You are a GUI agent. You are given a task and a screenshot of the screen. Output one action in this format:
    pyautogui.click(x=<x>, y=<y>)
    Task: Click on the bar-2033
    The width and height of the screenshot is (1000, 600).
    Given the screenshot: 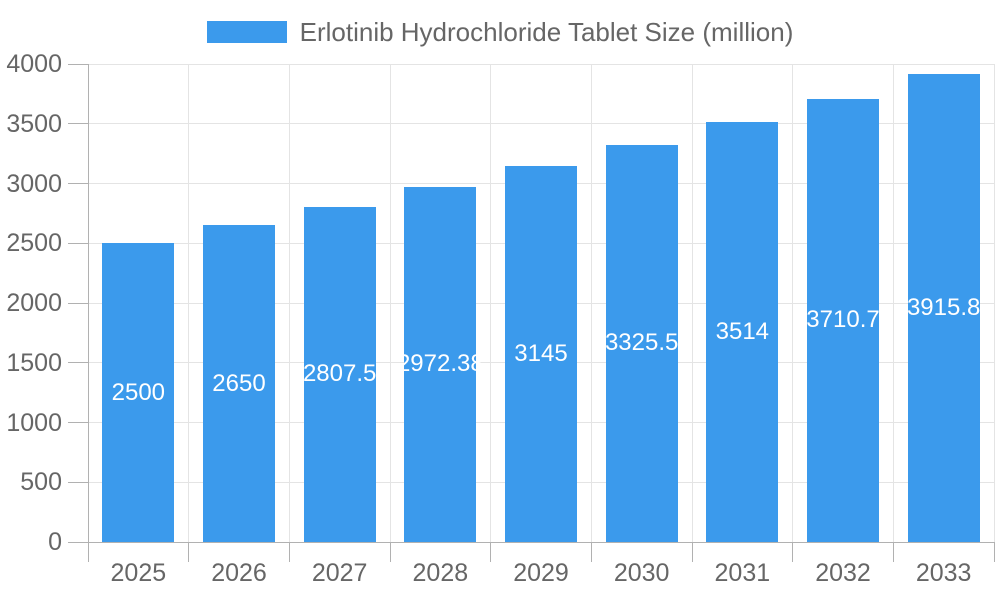 What is the action you would take?
    pyautogui.click(x=943, y=308)
    